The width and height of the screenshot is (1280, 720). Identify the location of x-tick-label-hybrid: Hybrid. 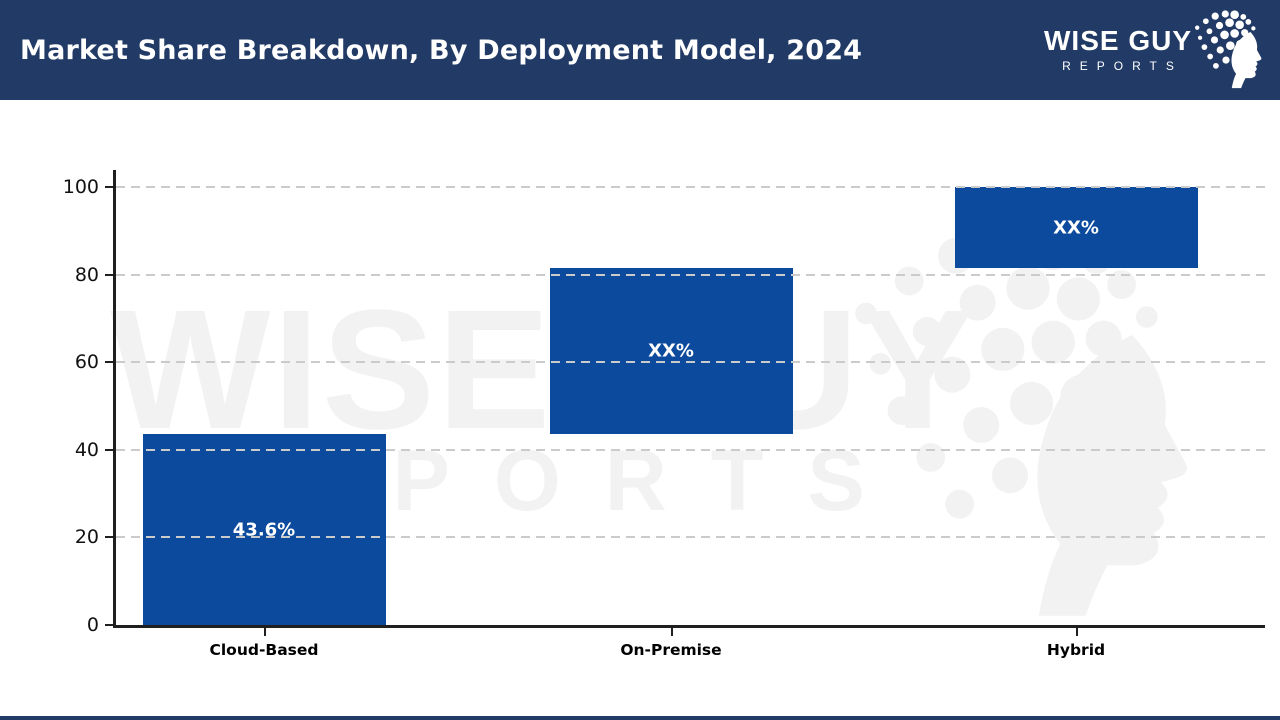
(1076, 650).